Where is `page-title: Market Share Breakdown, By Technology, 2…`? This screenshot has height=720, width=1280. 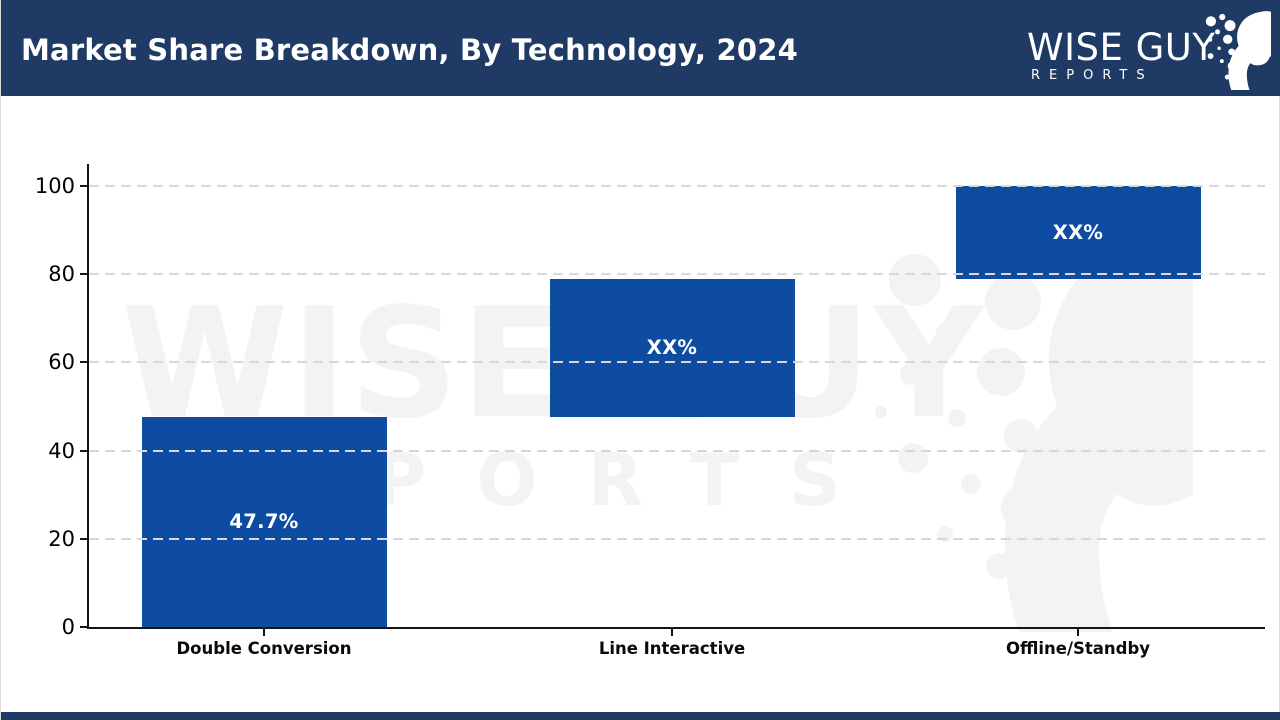 page-title: Market Share Breakdown, By Technology, 2… is located at coordinates (410, 50).